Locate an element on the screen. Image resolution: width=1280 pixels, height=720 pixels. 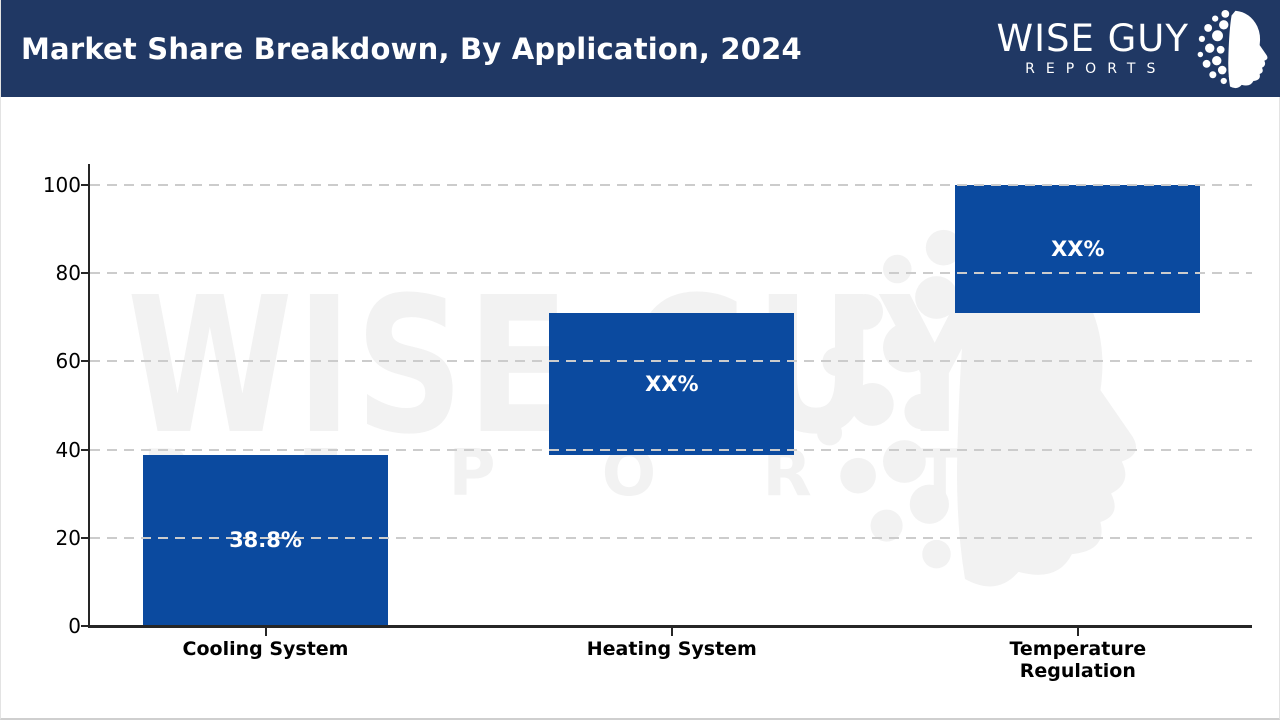
y-tick-label: 20 is located at coordinates (68, 537).